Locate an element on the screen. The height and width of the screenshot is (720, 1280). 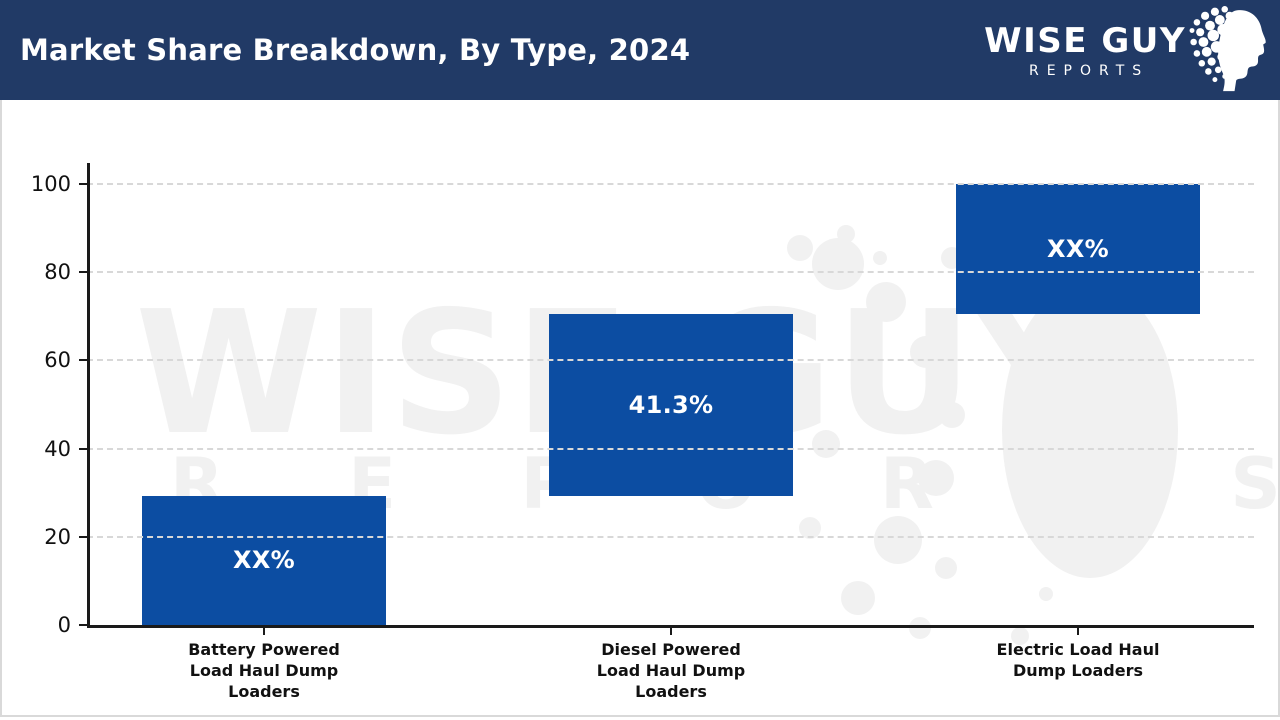
category-label: Diesel Powered Load Haul Dump Loaders is located at coordinates (671, 670).